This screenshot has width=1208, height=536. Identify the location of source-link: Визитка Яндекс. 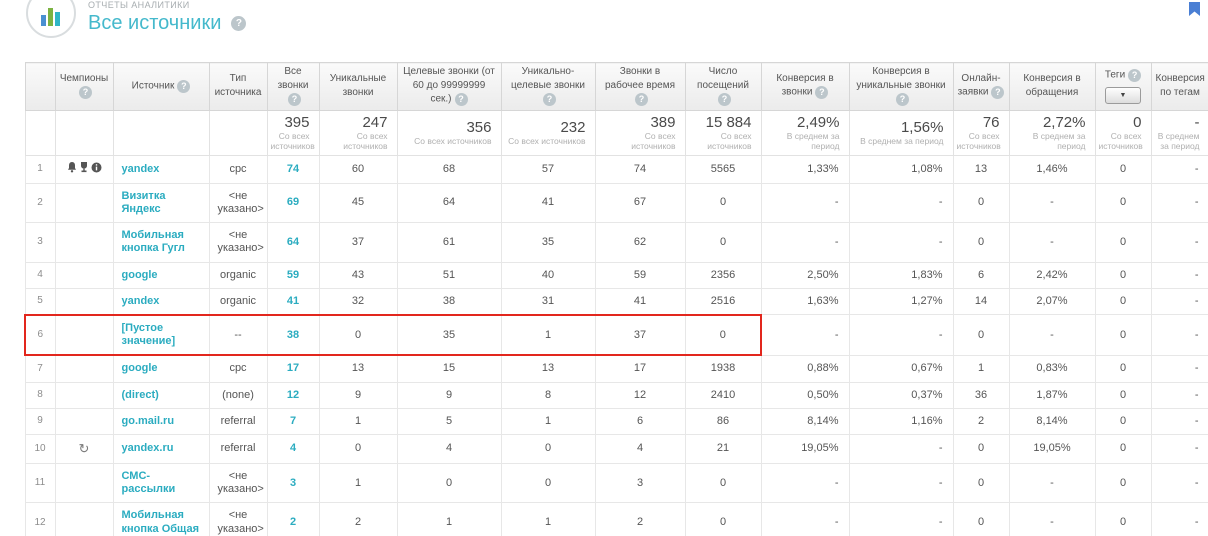
(143, 202).